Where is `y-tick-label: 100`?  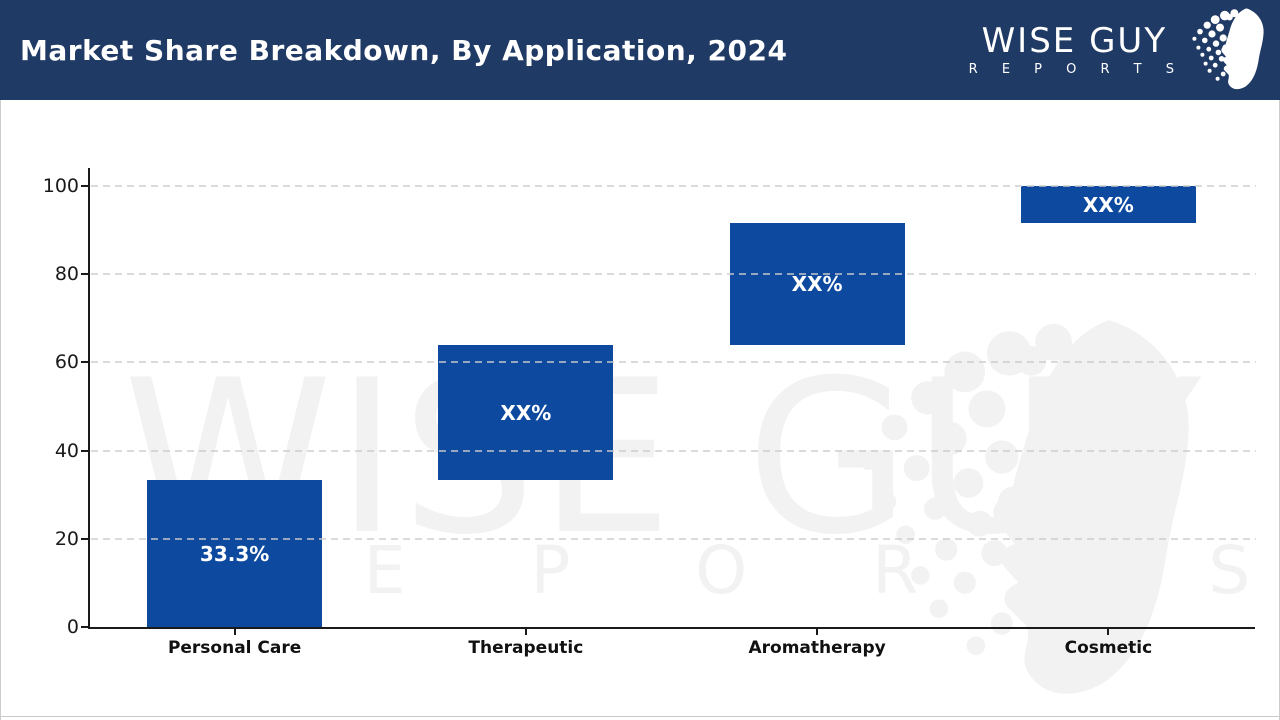
y-tick-label: 100 is located at coordinates (60, 186).